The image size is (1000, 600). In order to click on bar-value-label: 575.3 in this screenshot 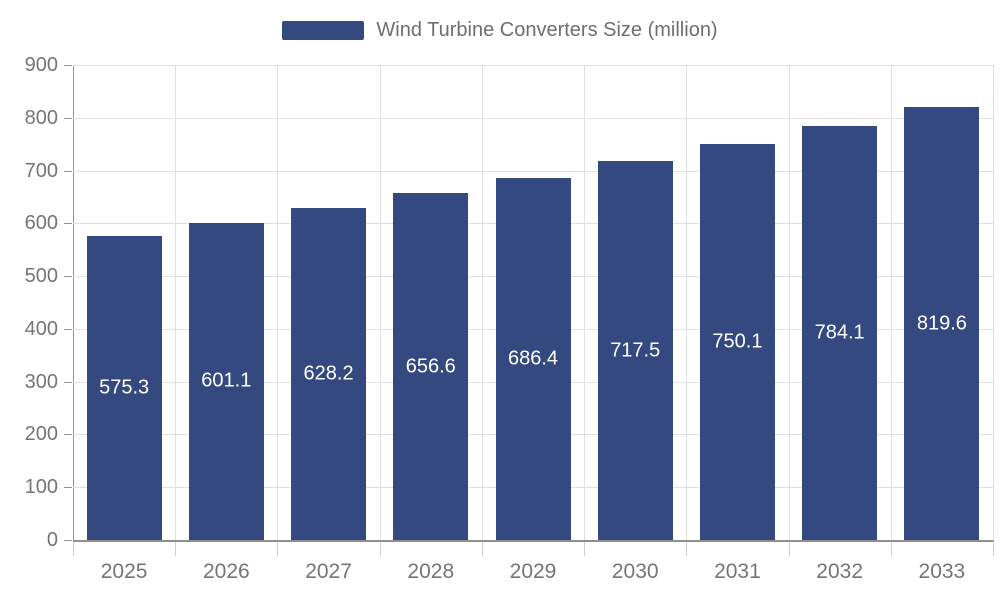, I will do `click(124, 387)`.